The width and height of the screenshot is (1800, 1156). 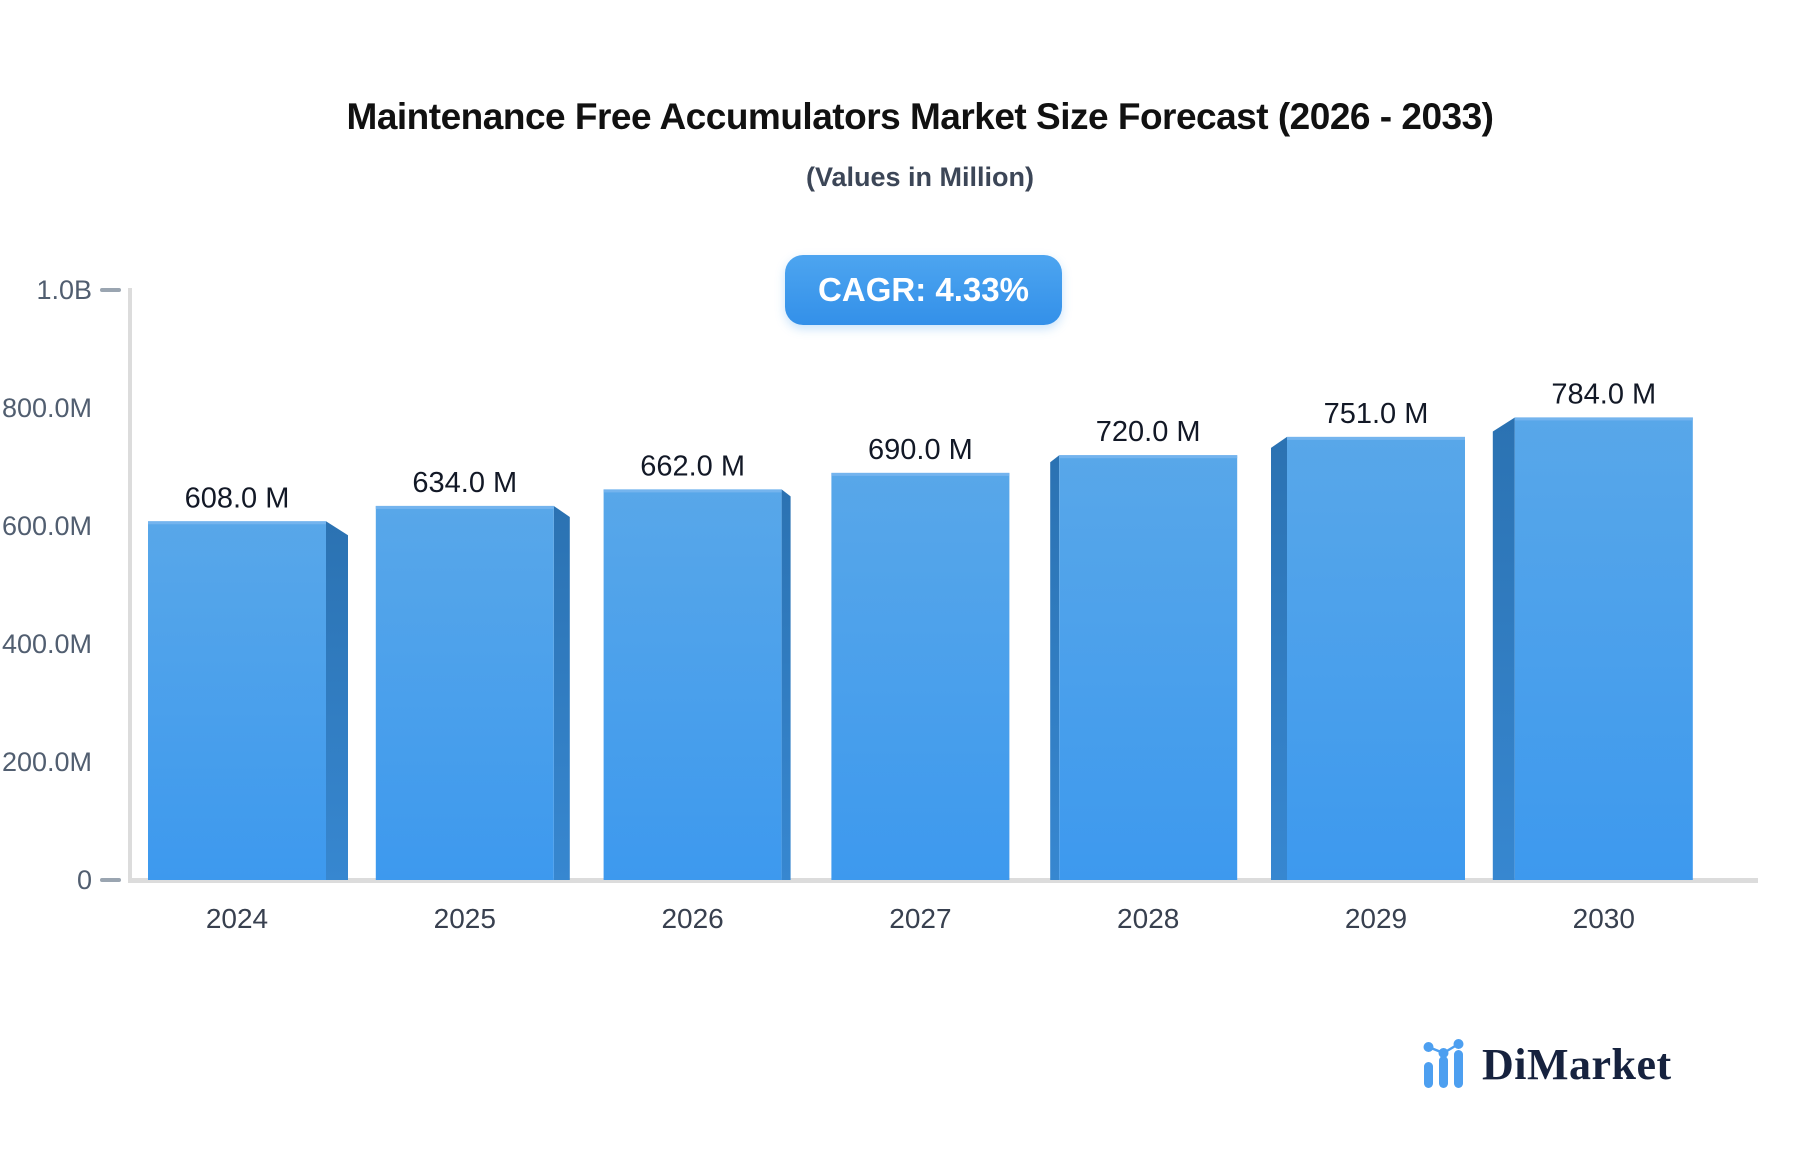 What do you see at coordinates (464, 483) in the screenshot?
I see `bar-value-2025: 634.0 M` at bounding box center [464, 483].